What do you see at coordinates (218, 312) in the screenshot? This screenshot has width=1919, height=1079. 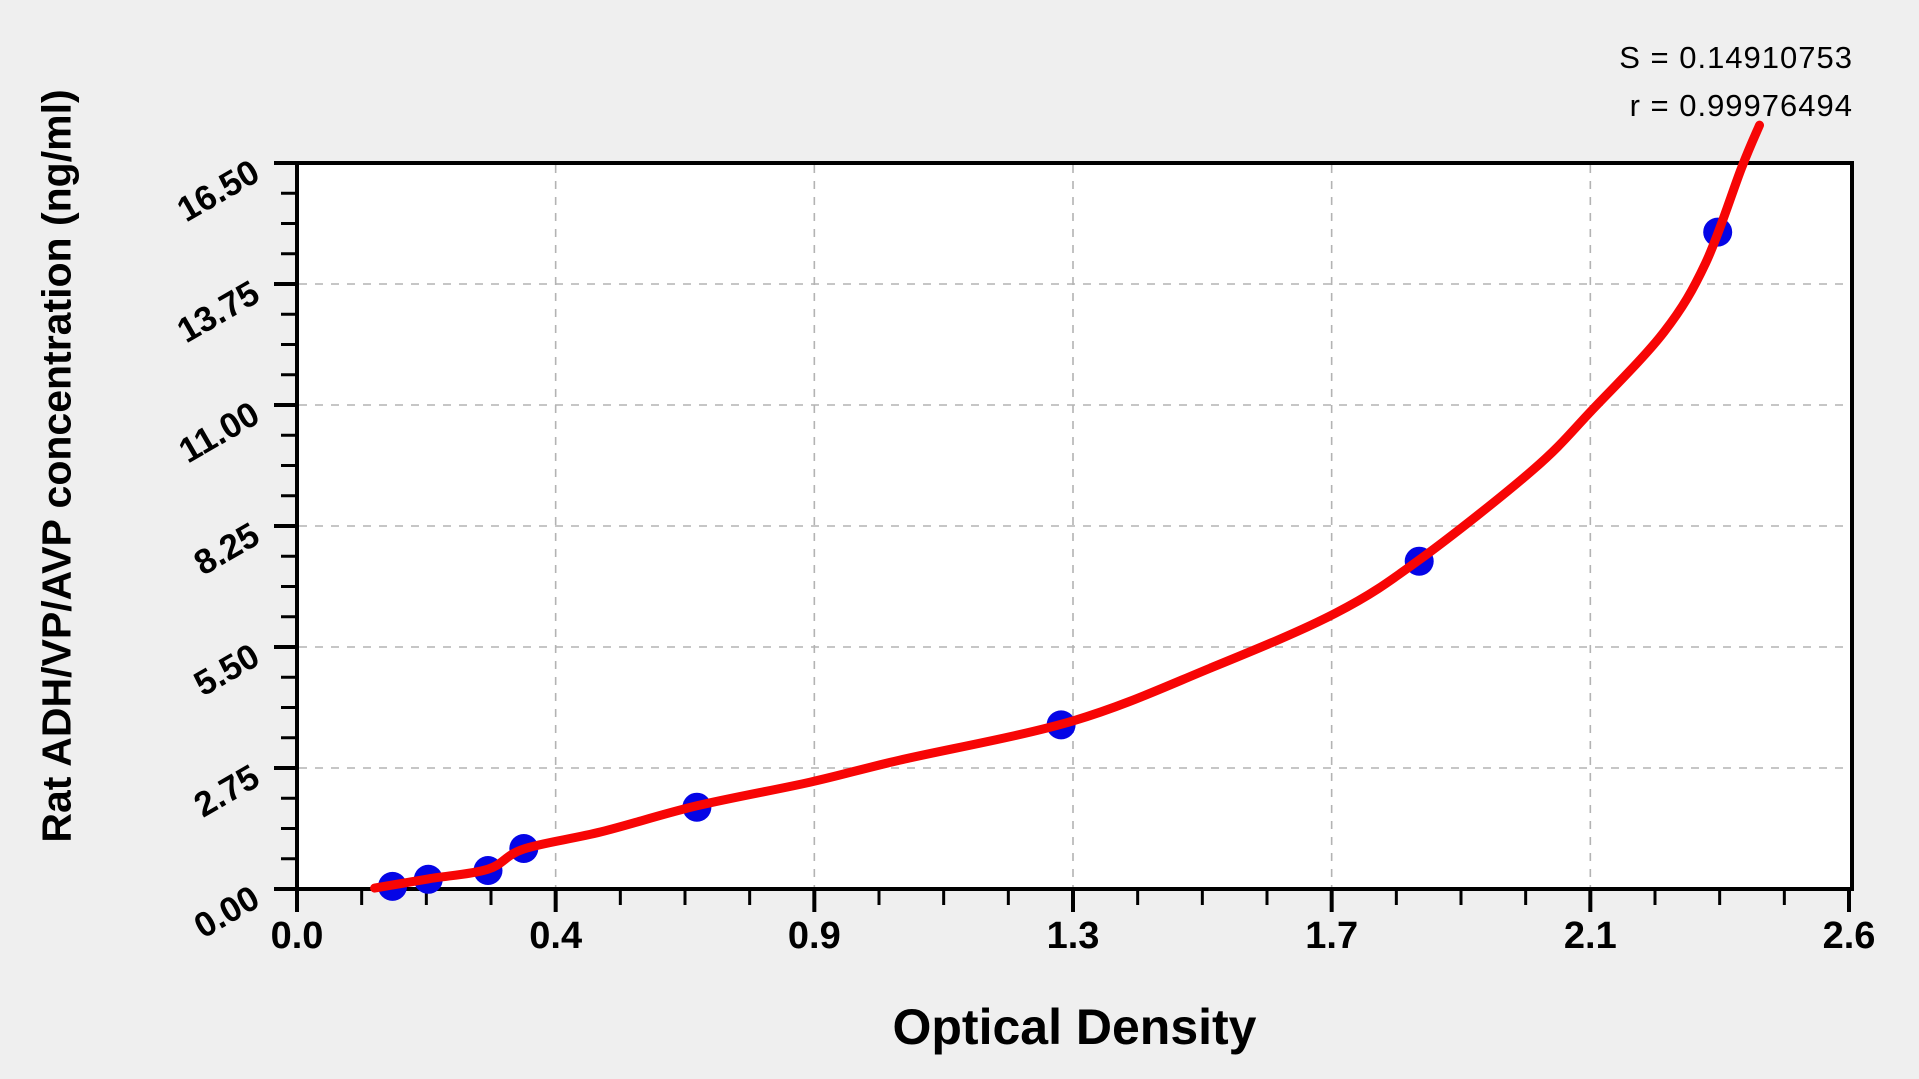 I see `y-tick-label: 13.75` at bounding box center [218, 312].